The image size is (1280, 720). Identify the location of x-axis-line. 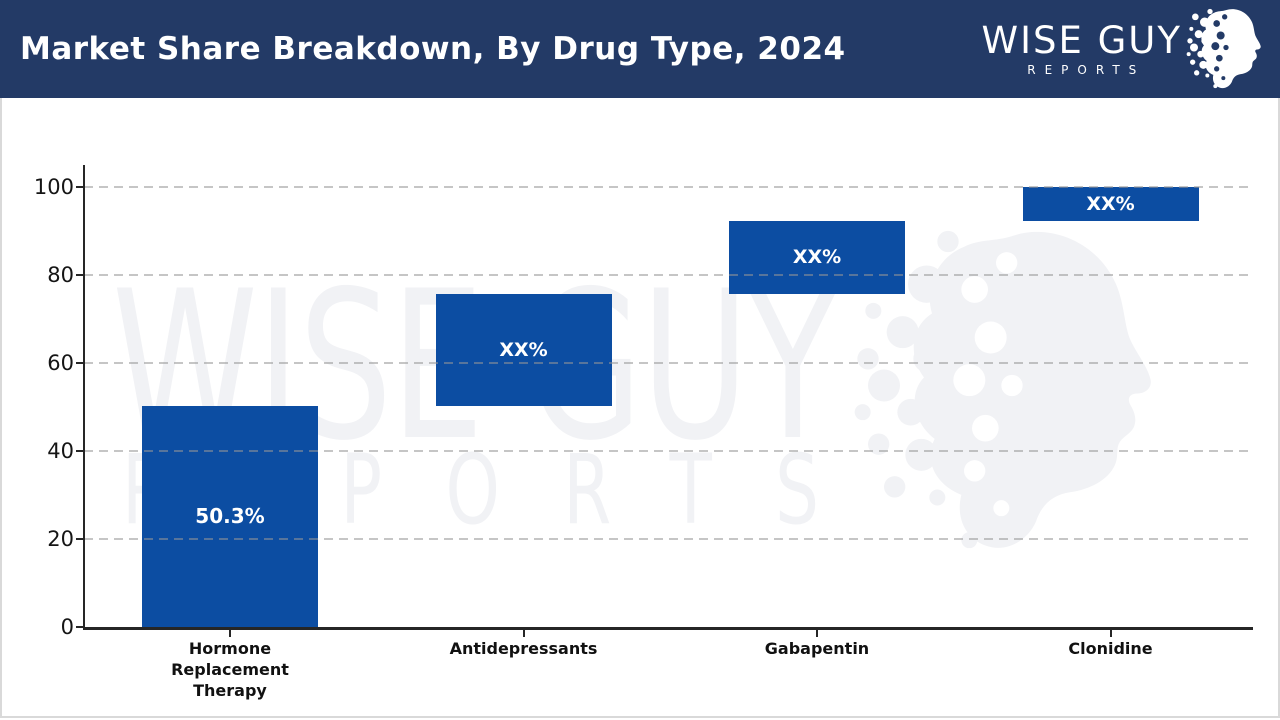
(668, 628).